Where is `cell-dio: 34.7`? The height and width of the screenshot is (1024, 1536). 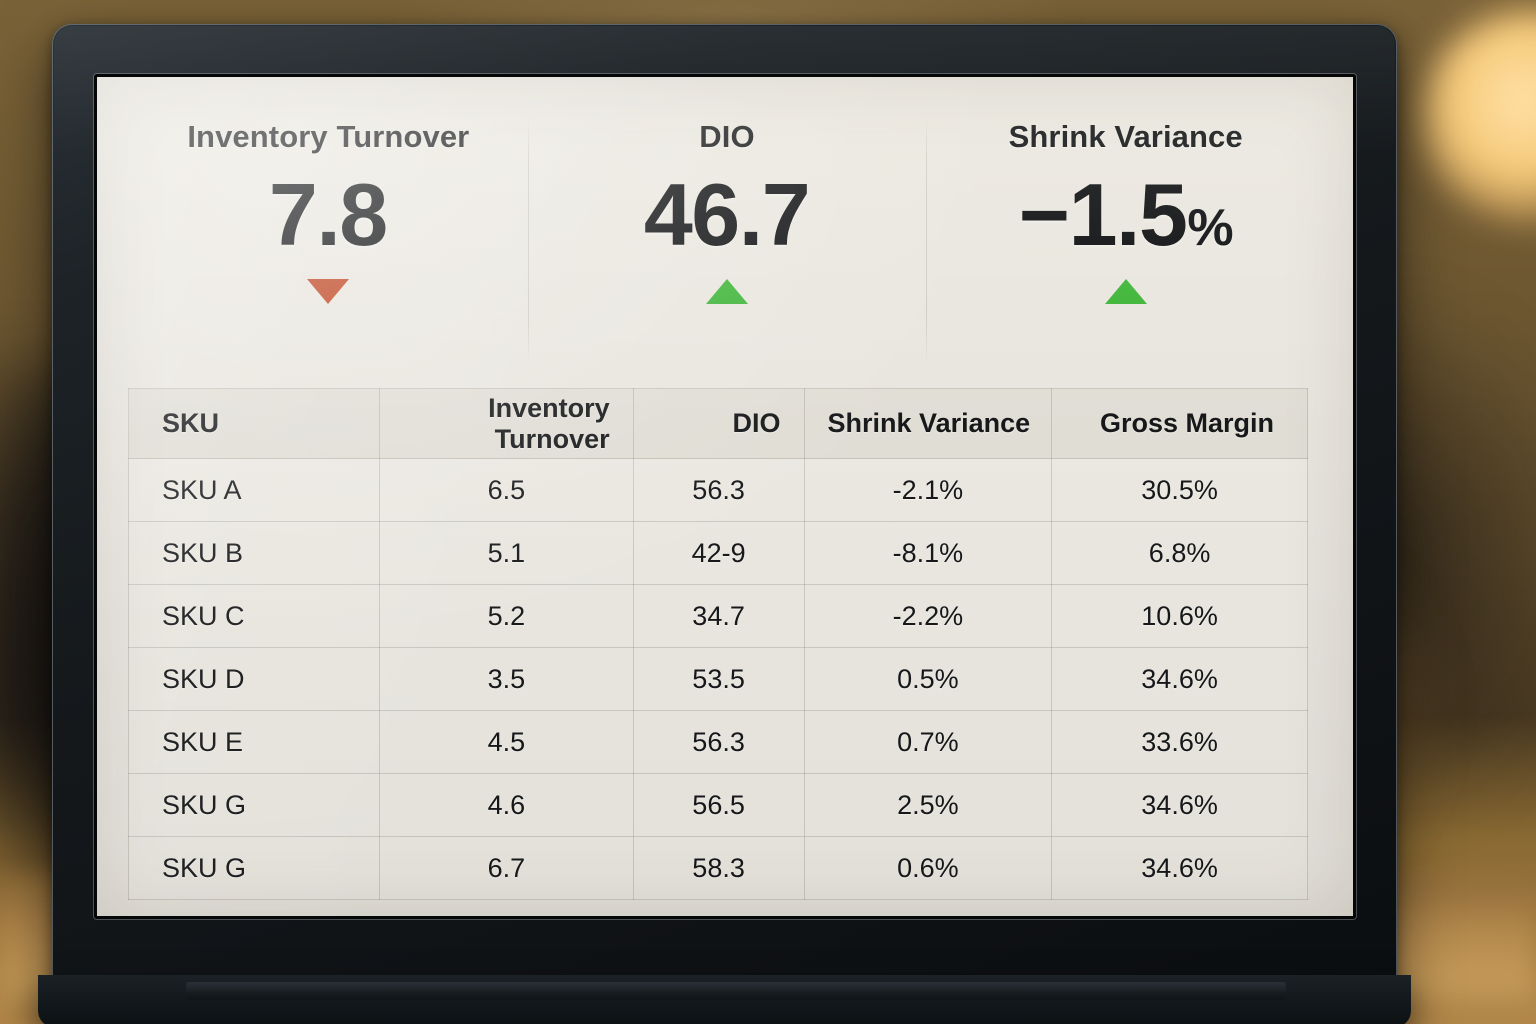
cell-dio: 34.7 is located at coordinates (718, 616).